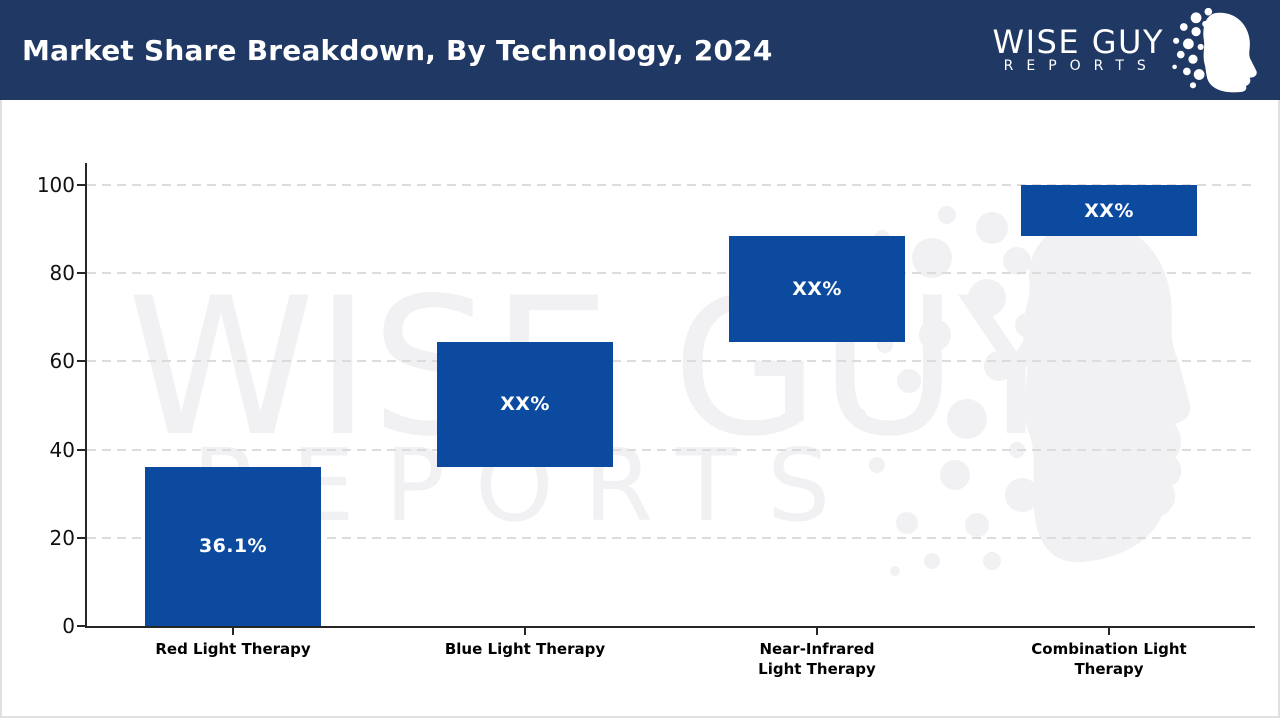 The image size is (1280, 720). I want to click on x-category-label-line: Red Light Therapy, so click(233, 649).